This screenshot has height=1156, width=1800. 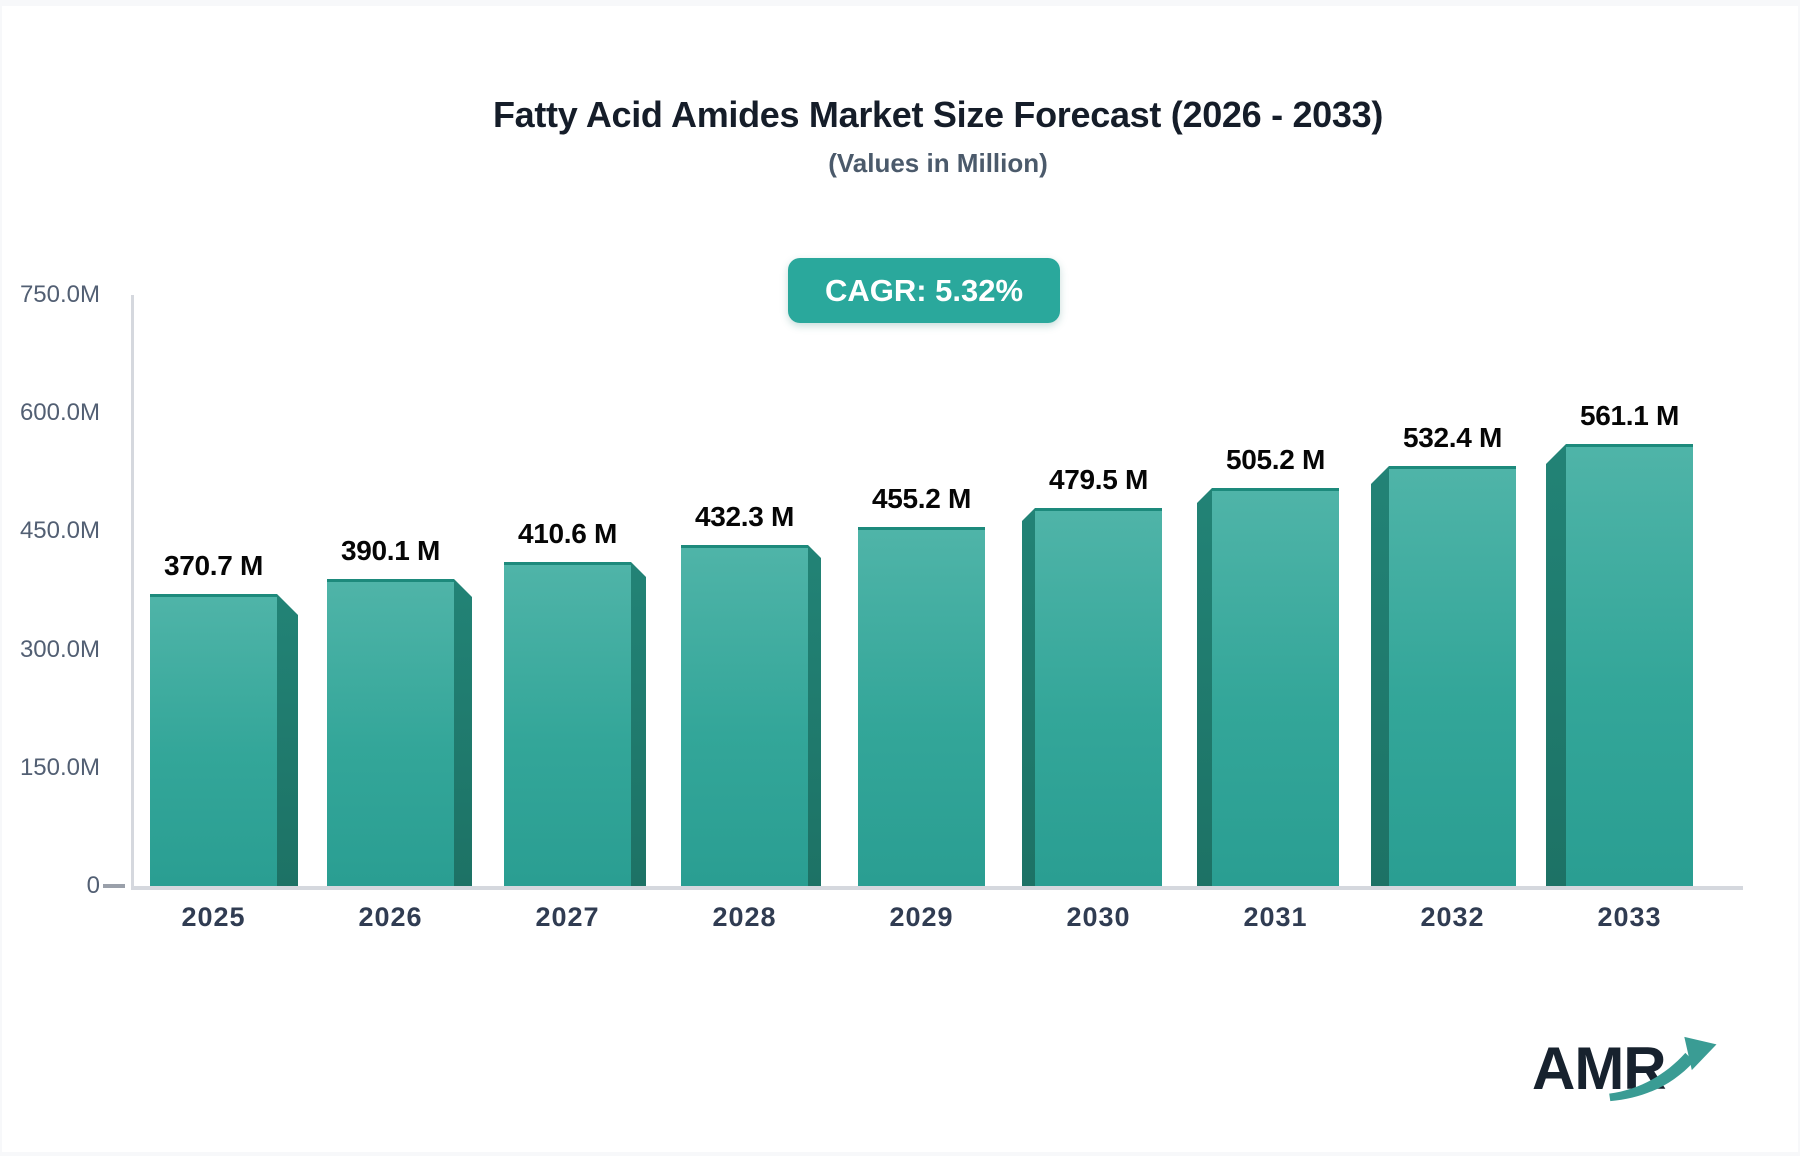 What do you see at coordinates (59, 530) in the screenshot?
I see `y-axis-tick-label: 450.0M` at bounding box center [59, 530].